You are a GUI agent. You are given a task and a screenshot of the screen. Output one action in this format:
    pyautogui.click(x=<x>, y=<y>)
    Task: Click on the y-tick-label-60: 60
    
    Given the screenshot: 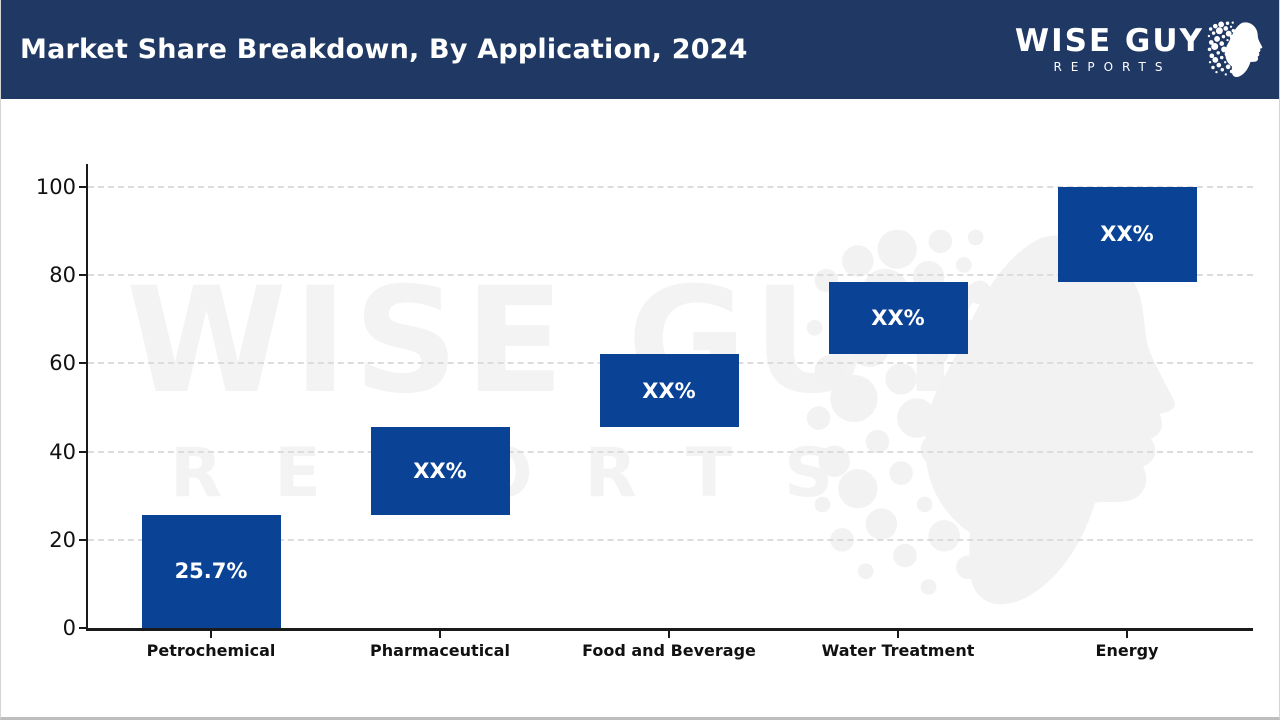 What is the action you would take?
    pyautogui.click(x=62, y=363)
    